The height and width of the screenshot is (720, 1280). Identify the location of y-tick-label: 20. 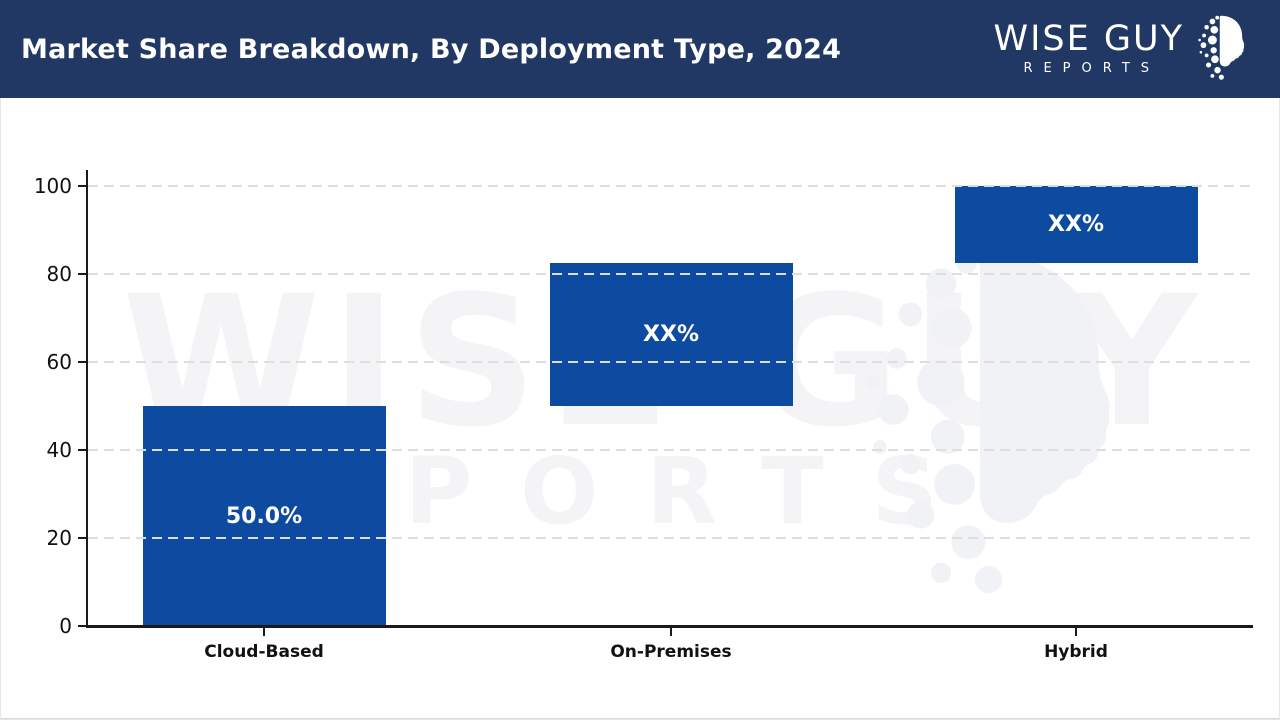
(59, 538).